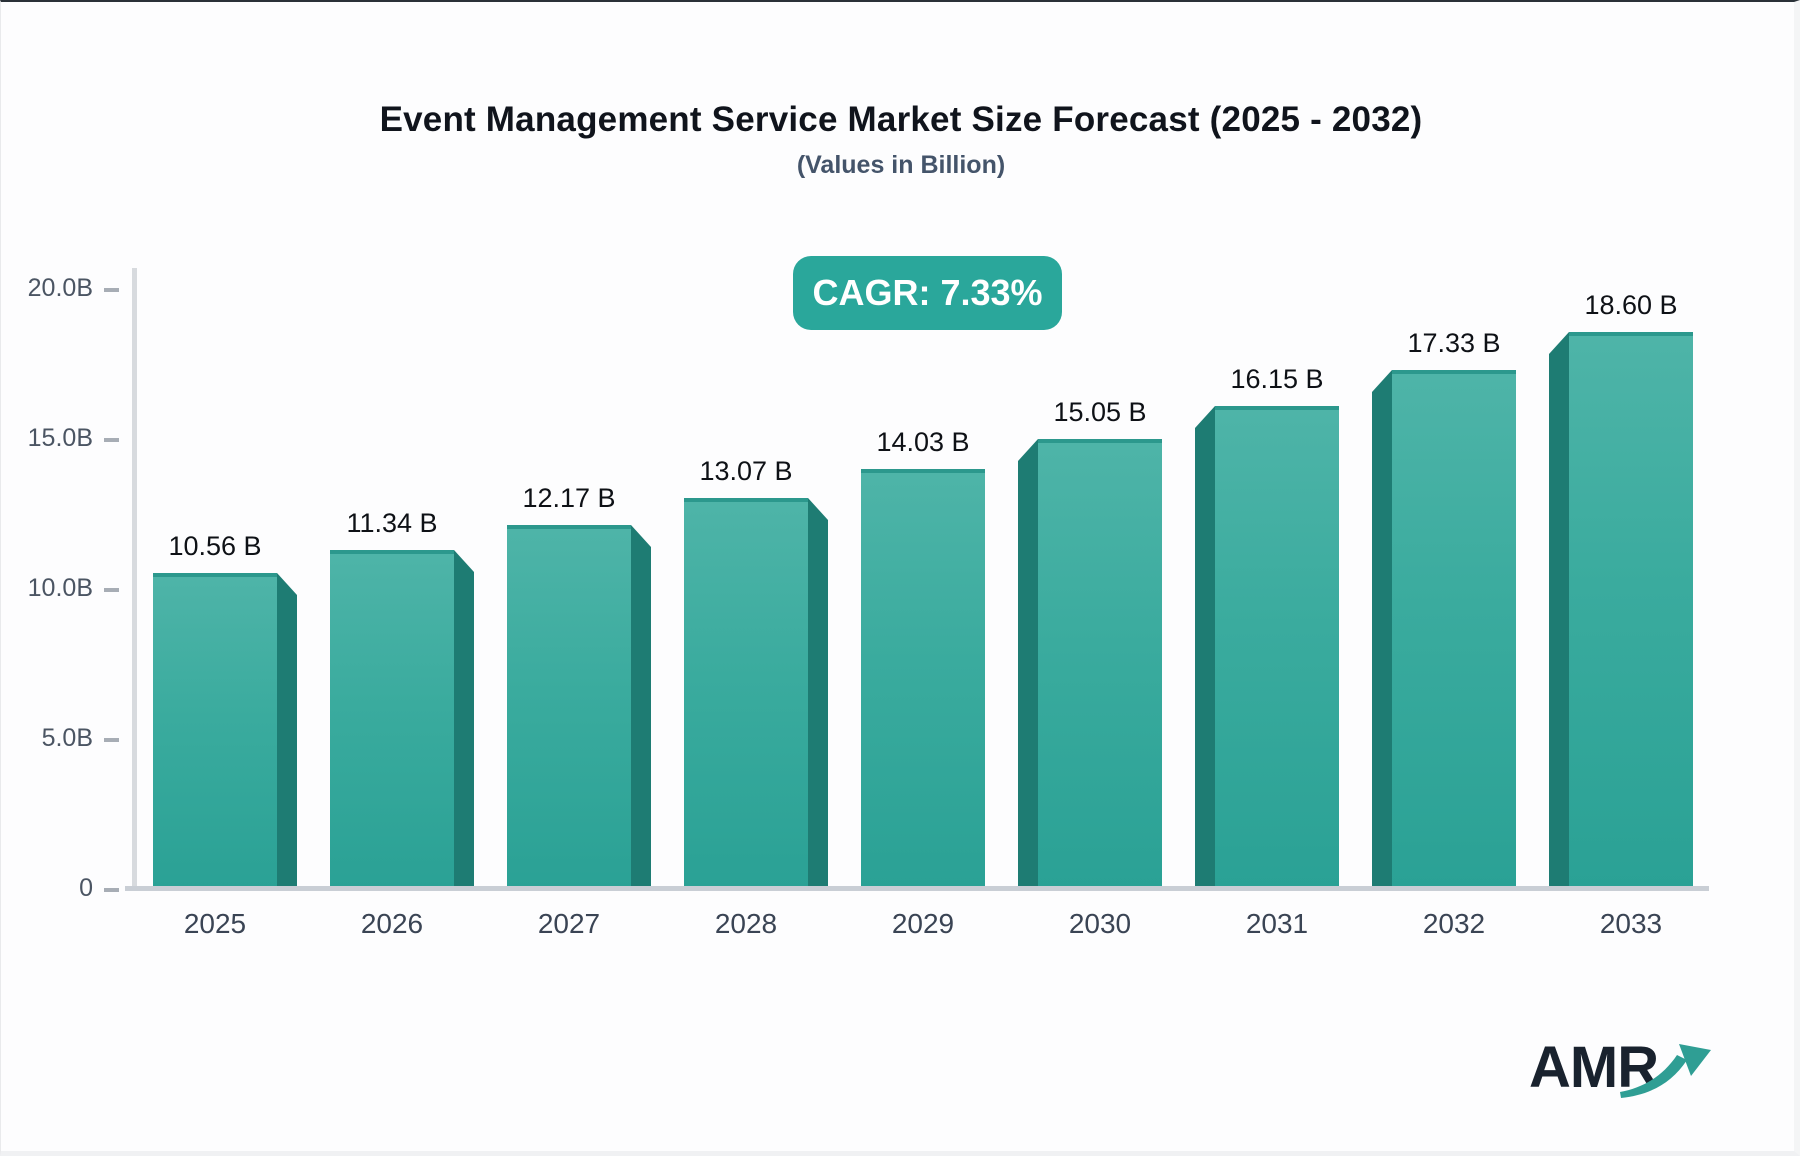 This screenshot has width=1800, height=1156. Describe the element at coordinates (1277, 379) in the screenshot. I see `bar-value-label-2031: 16.15 B` at that location.